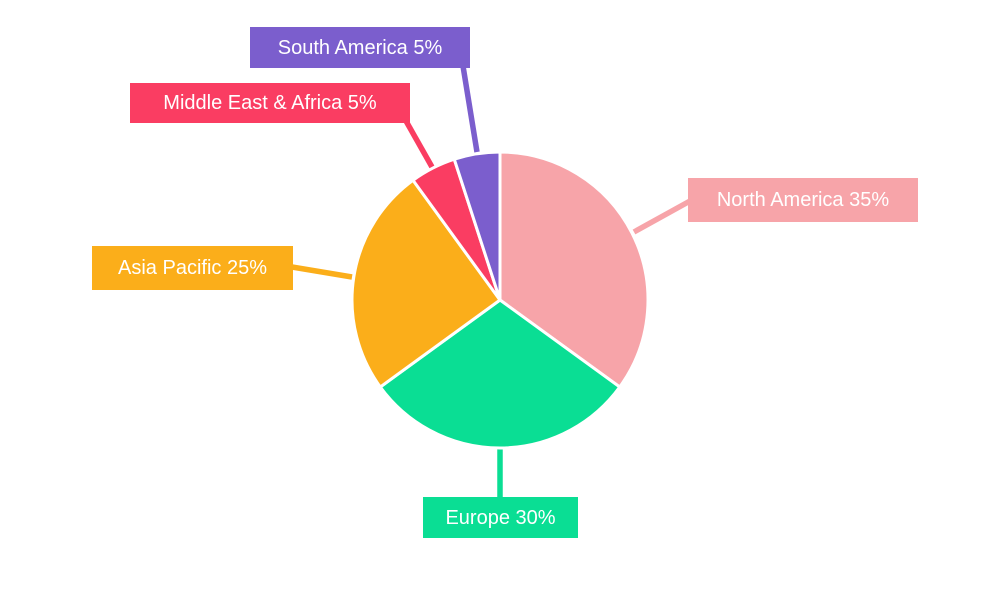  Describe the element at coordinates (477, 226) in the screenshot. I see `pie-slice-south-america` at that location.